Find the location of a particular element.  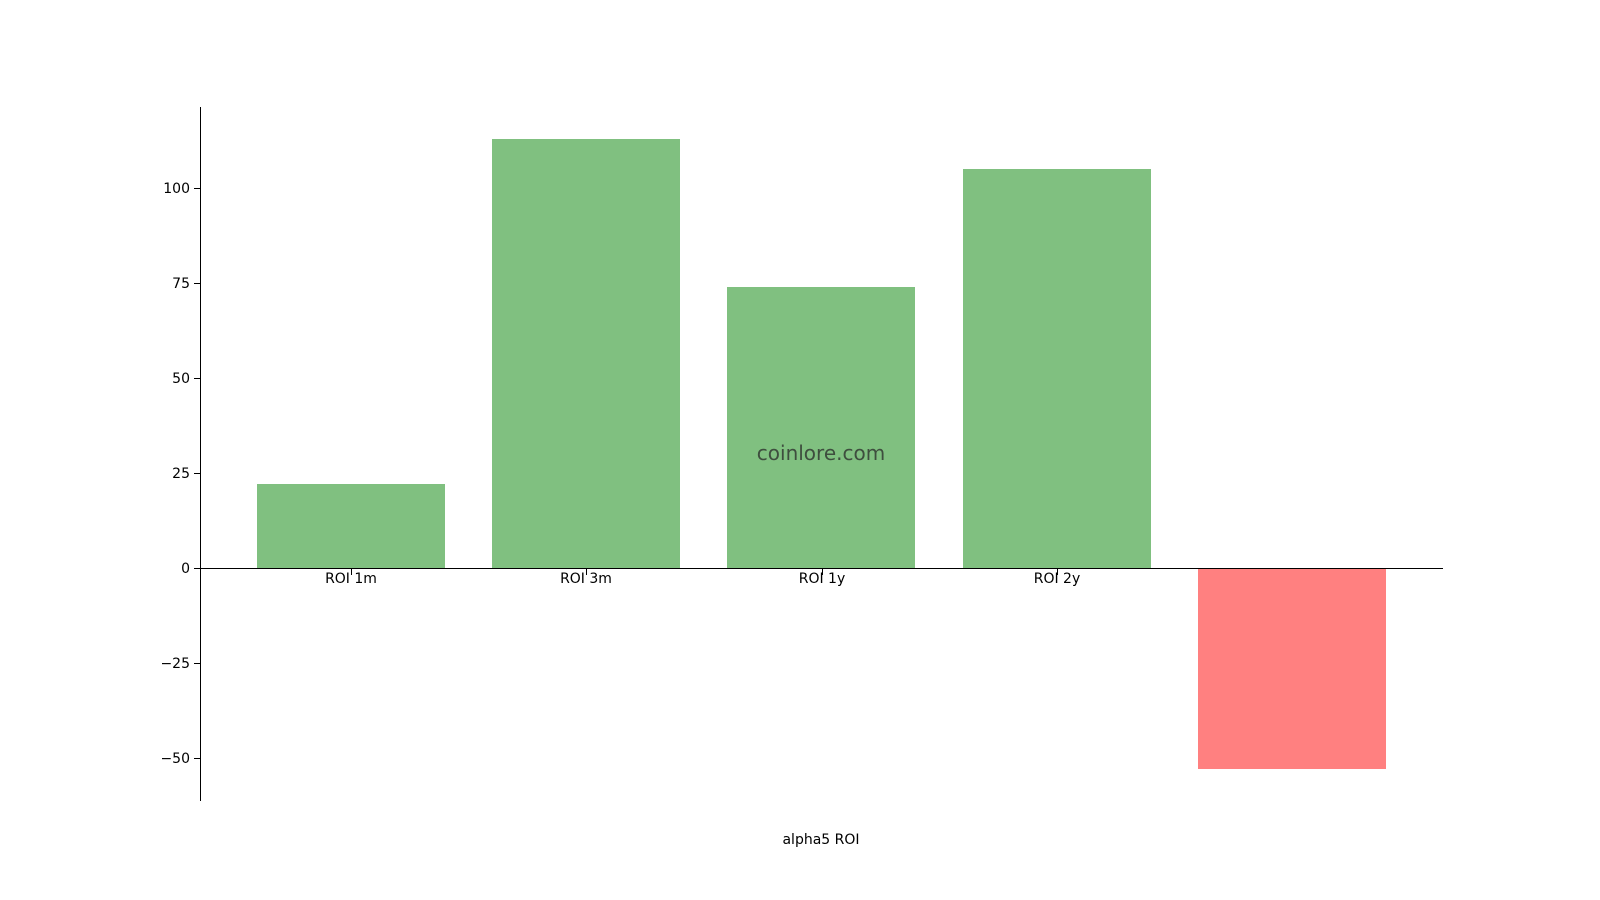

y-tick-label: 0 is located at coordinates (185, 569).